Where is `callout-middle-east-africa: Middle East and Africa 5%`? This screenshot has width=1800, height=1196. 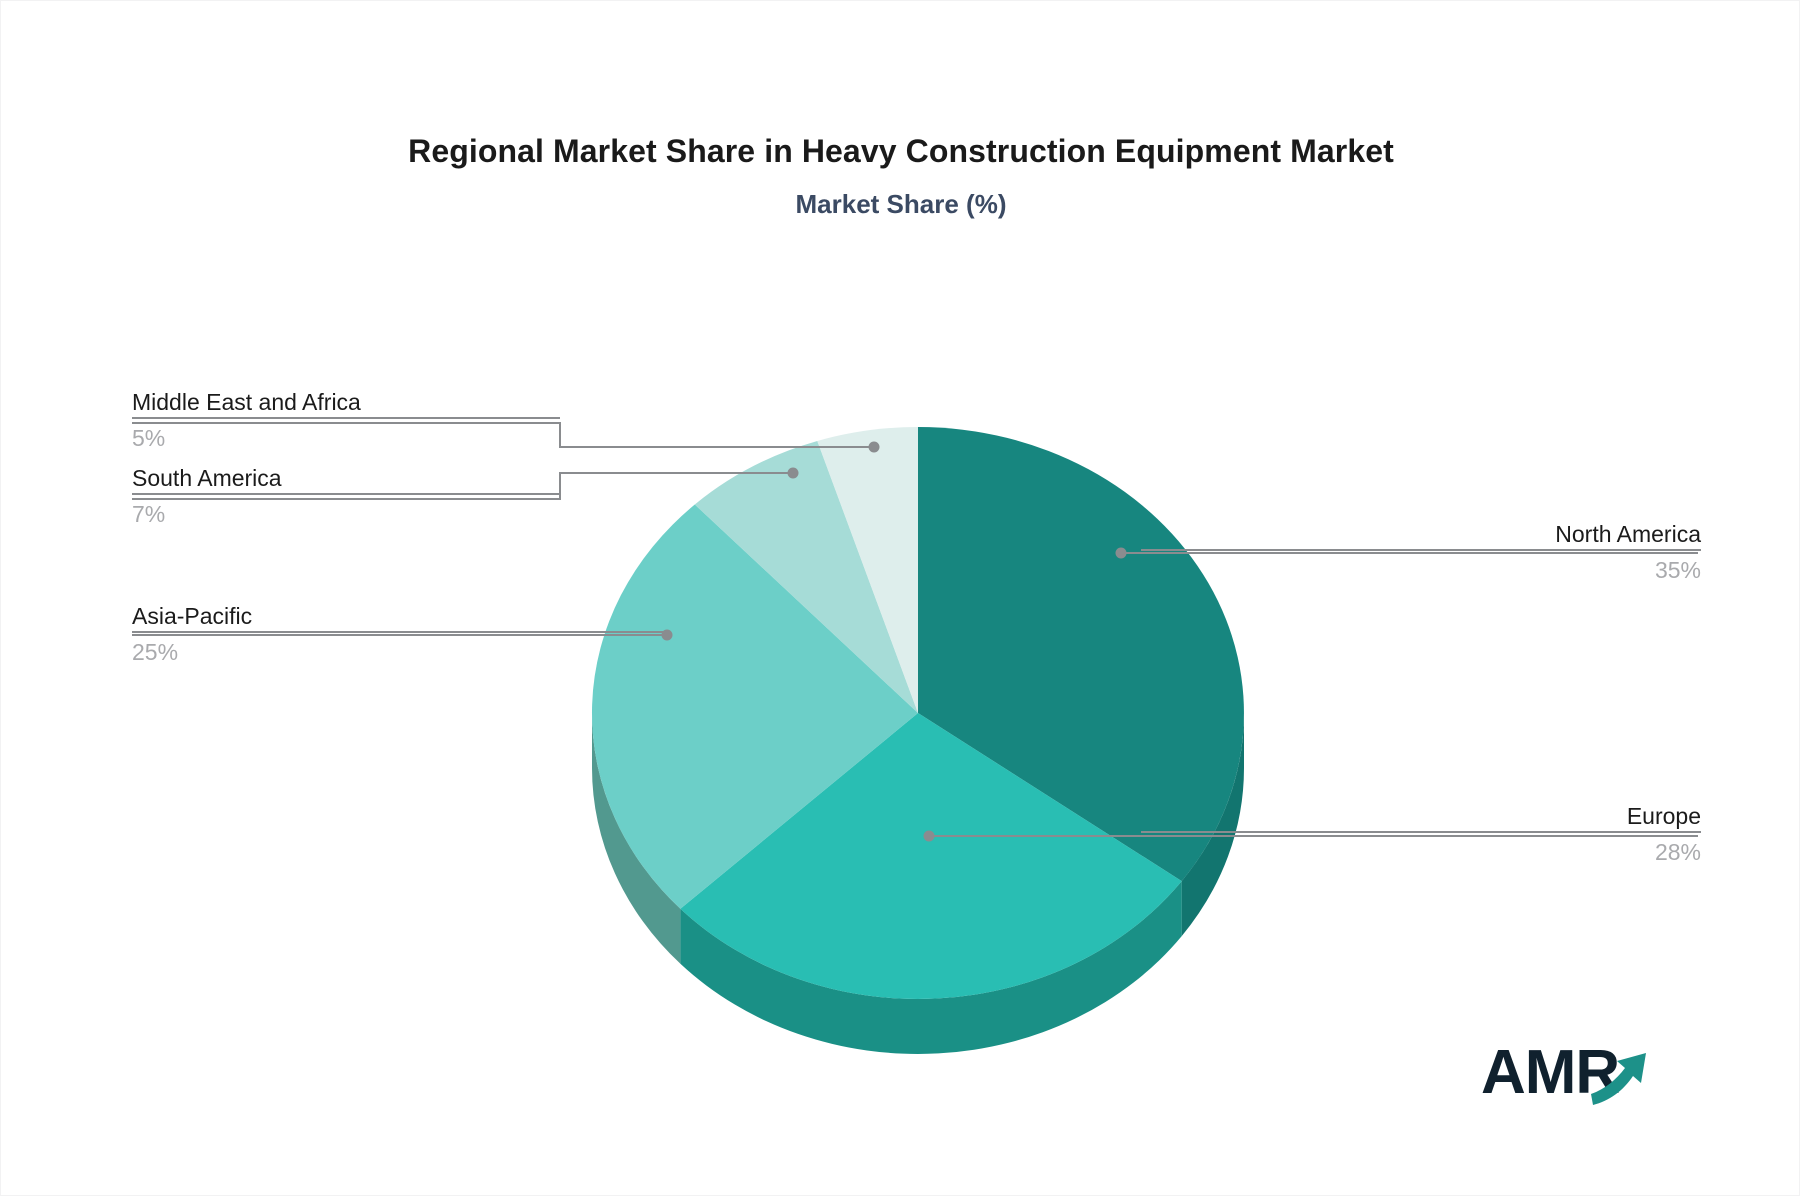 callout-middle-east-africa: Middle East and Africa 5% is located at coordinates (346, 420).